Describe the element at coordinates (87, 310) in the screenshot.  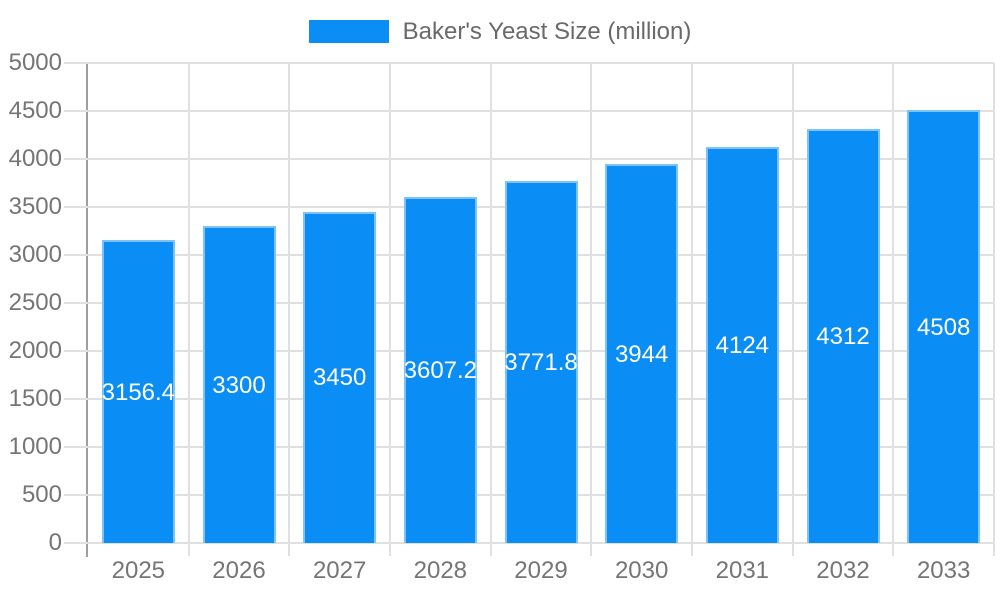
I see `y-axis-line` at that location.